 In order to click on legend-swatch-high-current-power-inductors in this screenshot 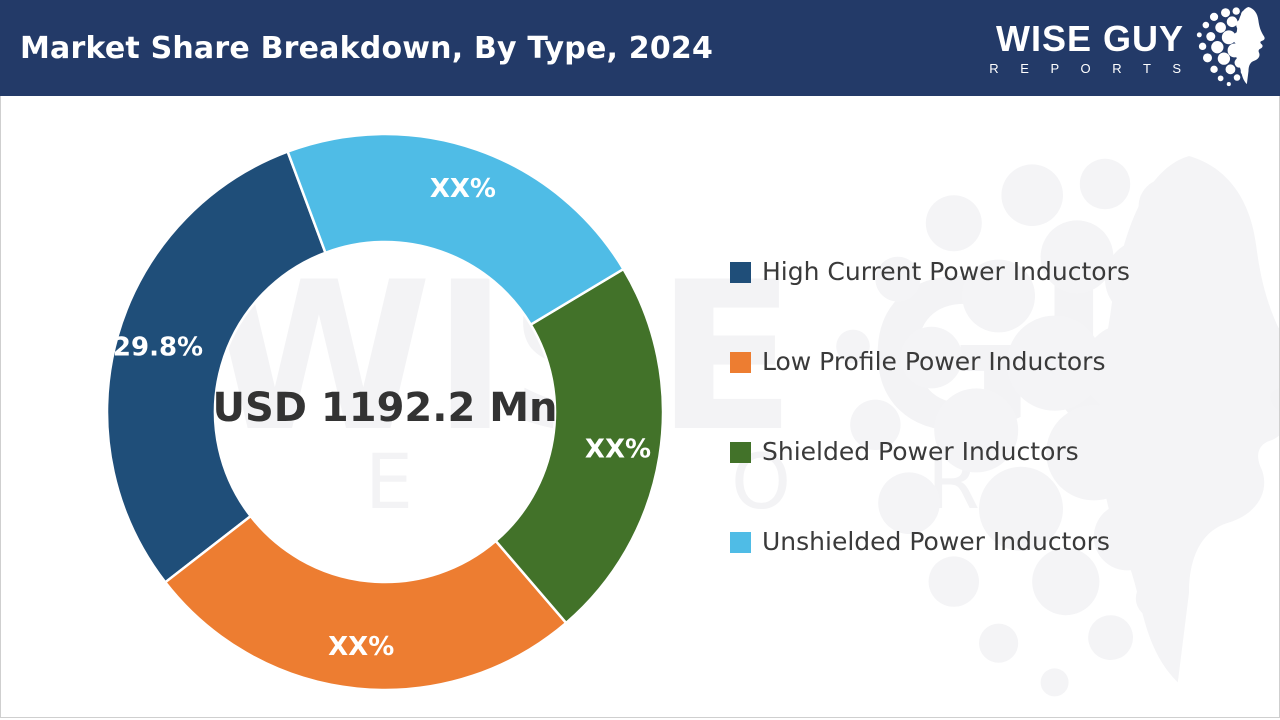, I will do `click(740, 272)`.